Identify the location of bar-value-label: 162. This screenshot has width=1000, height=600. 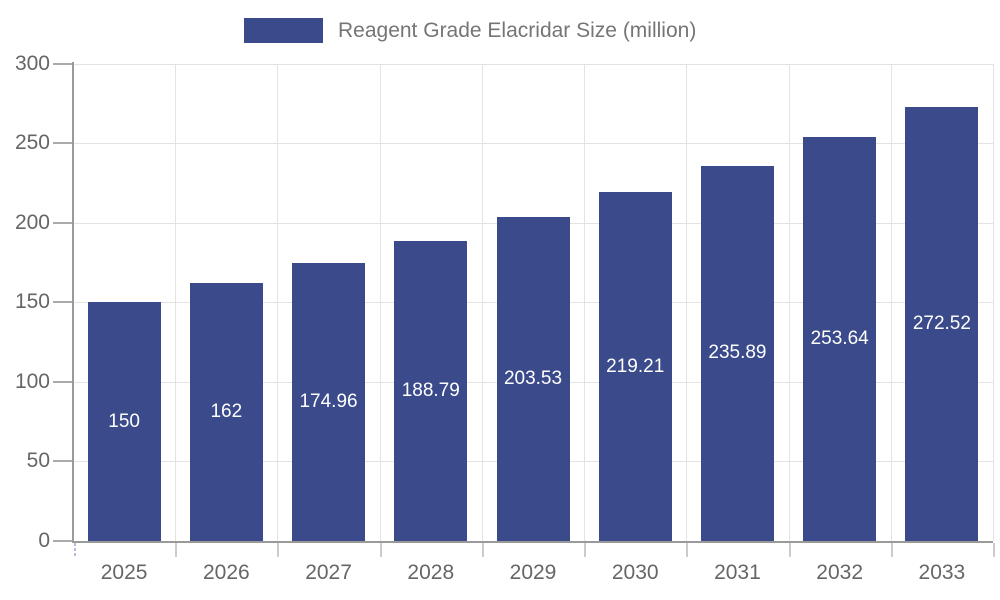
(226, 412).